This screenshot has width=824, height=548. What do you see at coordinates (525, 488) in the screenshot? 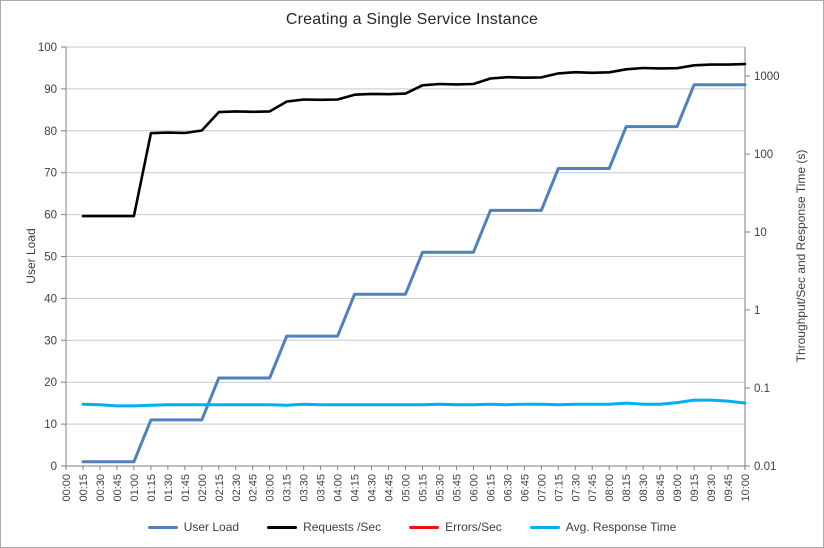
I see `x-axis-tick-label: 06:45` at bounding box center [525, 488].